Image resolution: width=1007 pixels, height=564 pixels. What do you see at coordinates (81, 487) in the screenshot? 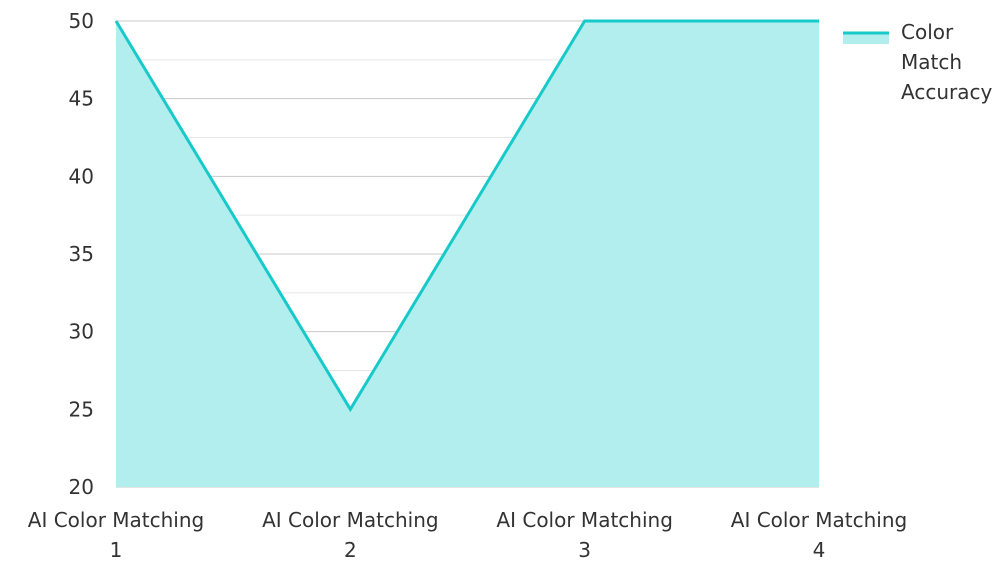
I see `y-tick-label: 20` at bounding box center [81, 487].